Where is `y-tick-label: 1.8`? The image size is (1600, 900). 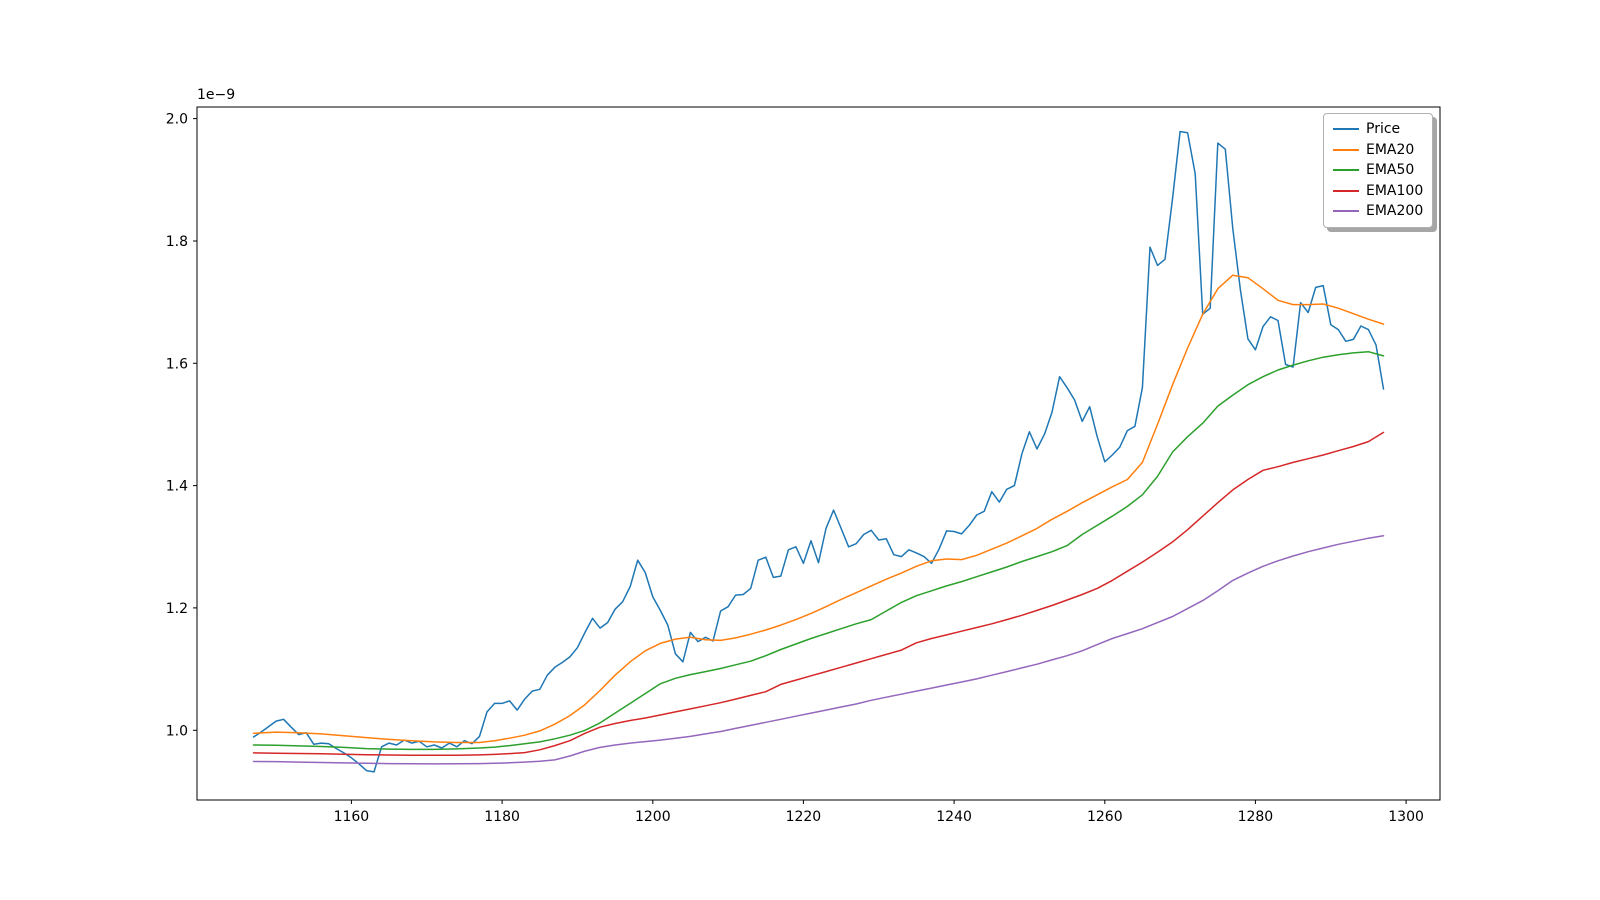 y-tick-label: 1.8 is located at coordinates (177, 242).